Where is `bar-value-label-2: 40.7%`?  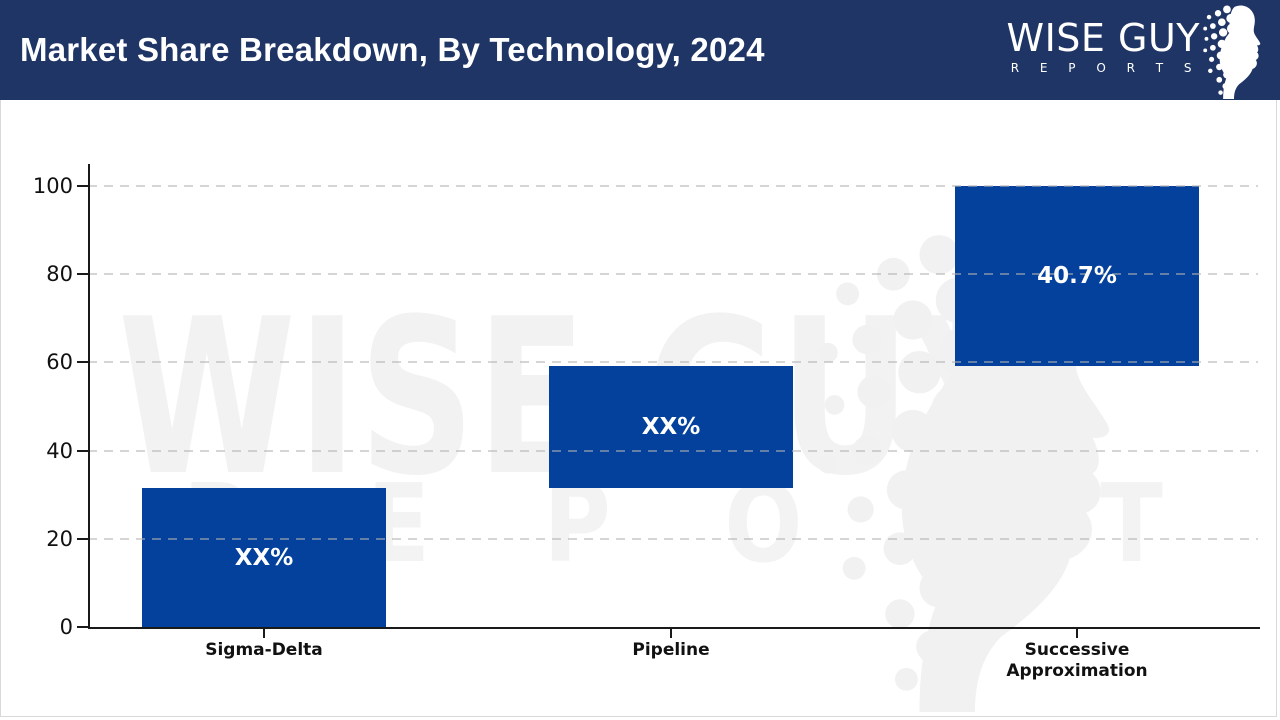 bar-value-label-2: 40.7% is located at coordinates (1077, 276).